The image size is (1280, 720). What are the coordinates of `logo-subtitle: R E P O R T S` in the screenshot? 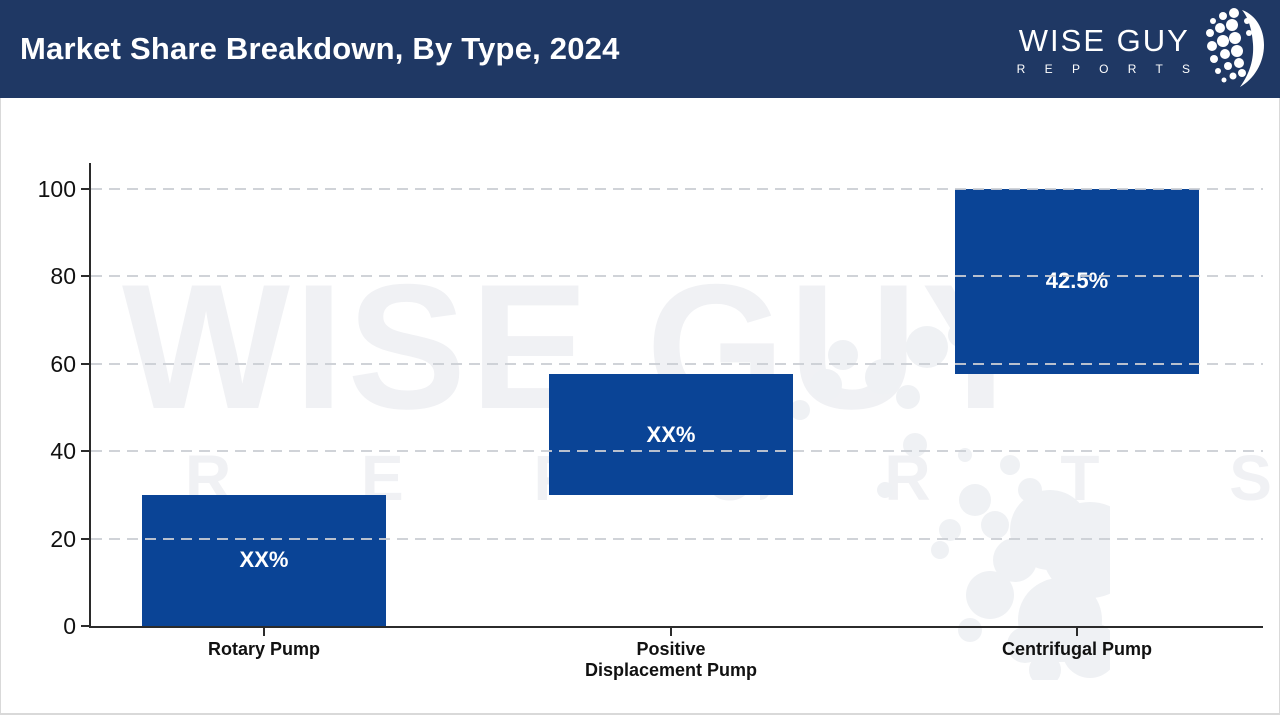 It's located at (1107, 68).